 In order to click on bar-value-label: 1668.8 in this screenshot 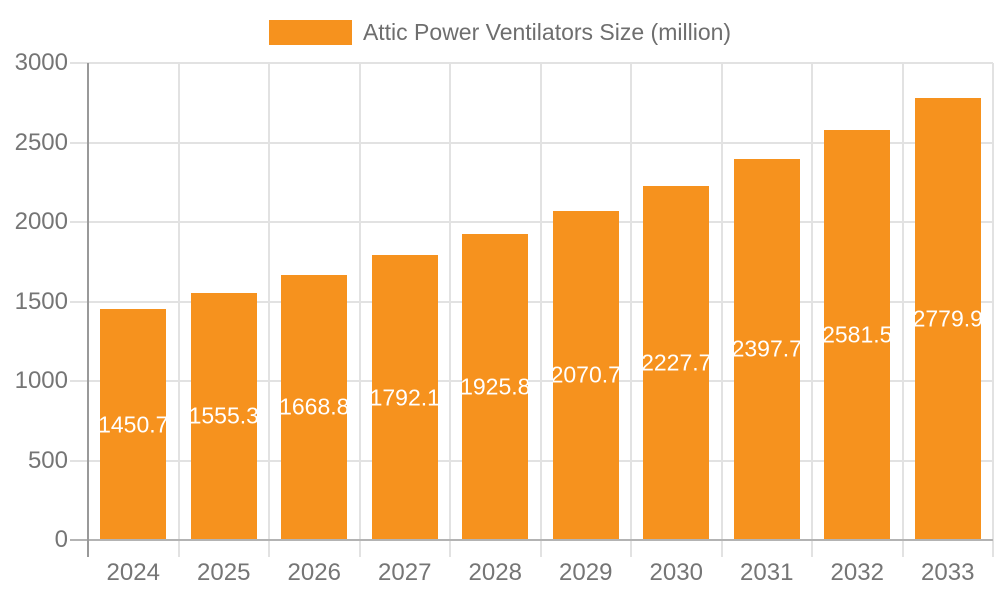, I will do `click(314, 406)`.